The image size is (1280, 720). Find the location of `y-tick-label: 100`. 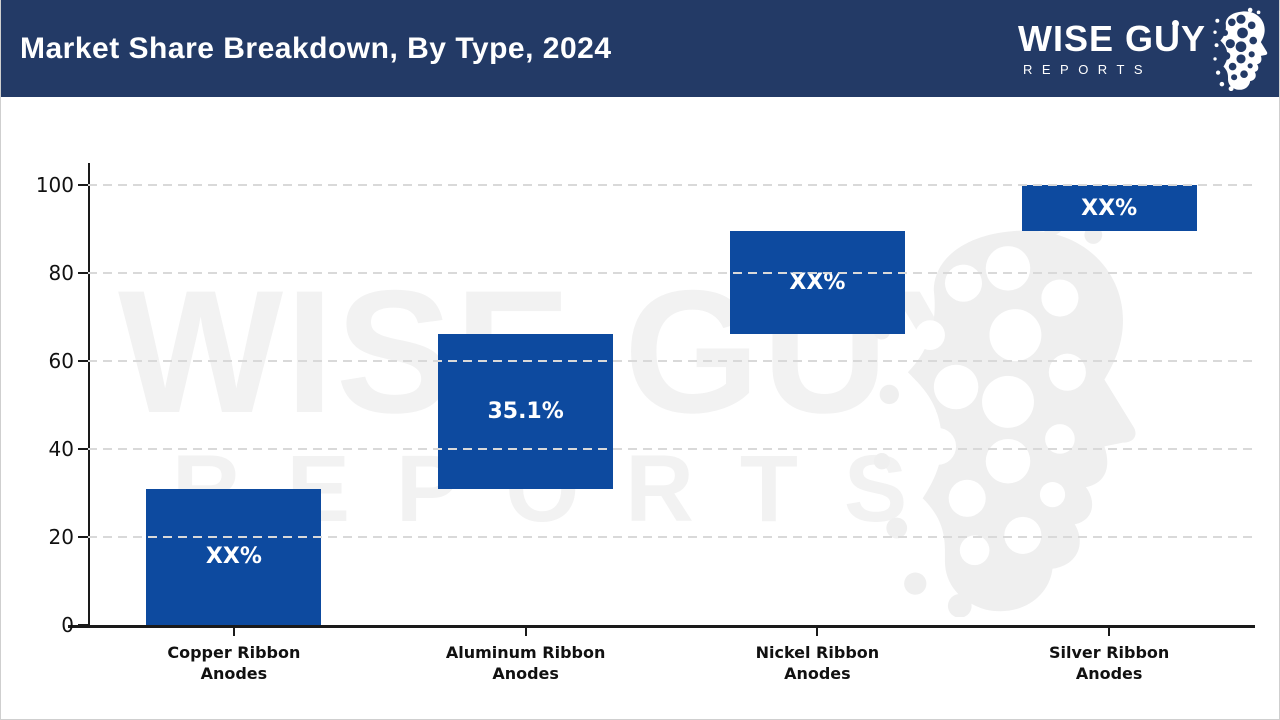

y-tick-label: 100 is located at coordinates (54, 185).